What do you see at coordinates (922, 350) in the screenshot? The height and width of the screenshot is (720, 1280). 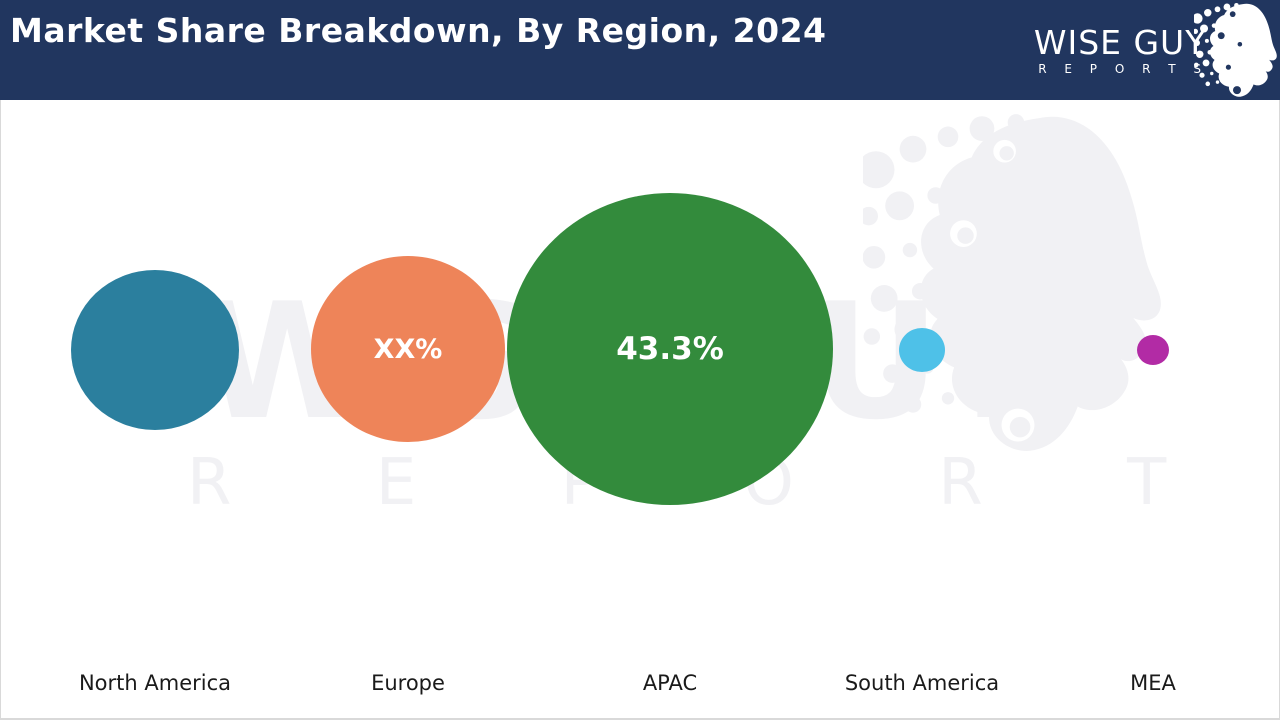 I see `bubble-south-america` at bounding box center [922, 350].